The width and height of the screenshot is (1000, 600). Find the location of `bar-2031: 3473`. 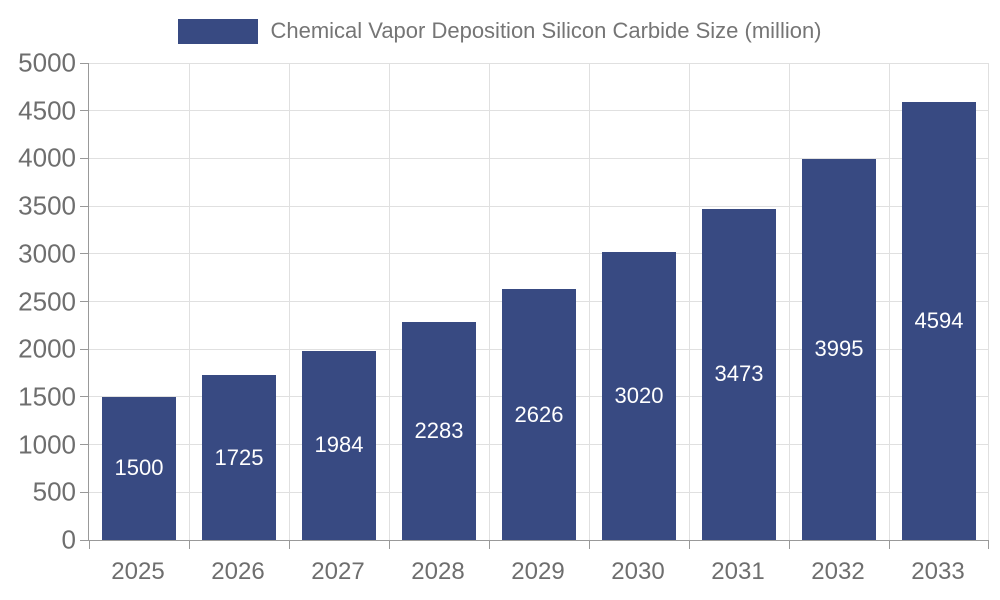

bar-2031: 3473 is located at coordinates (739, 374).